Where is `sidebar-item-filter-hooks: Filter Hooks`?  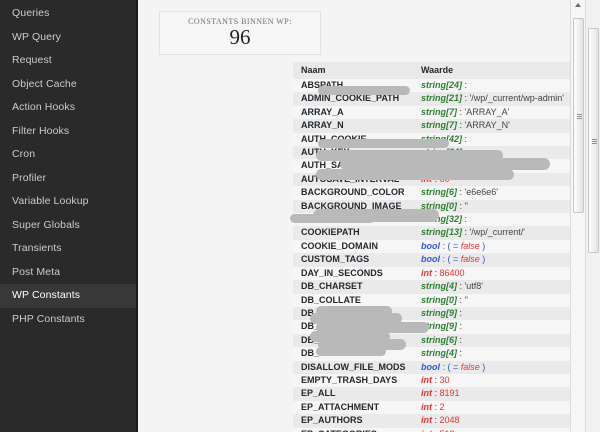
sidebar-item-filter-hooks: Filter Hooks is located at coordinates (41, 130).